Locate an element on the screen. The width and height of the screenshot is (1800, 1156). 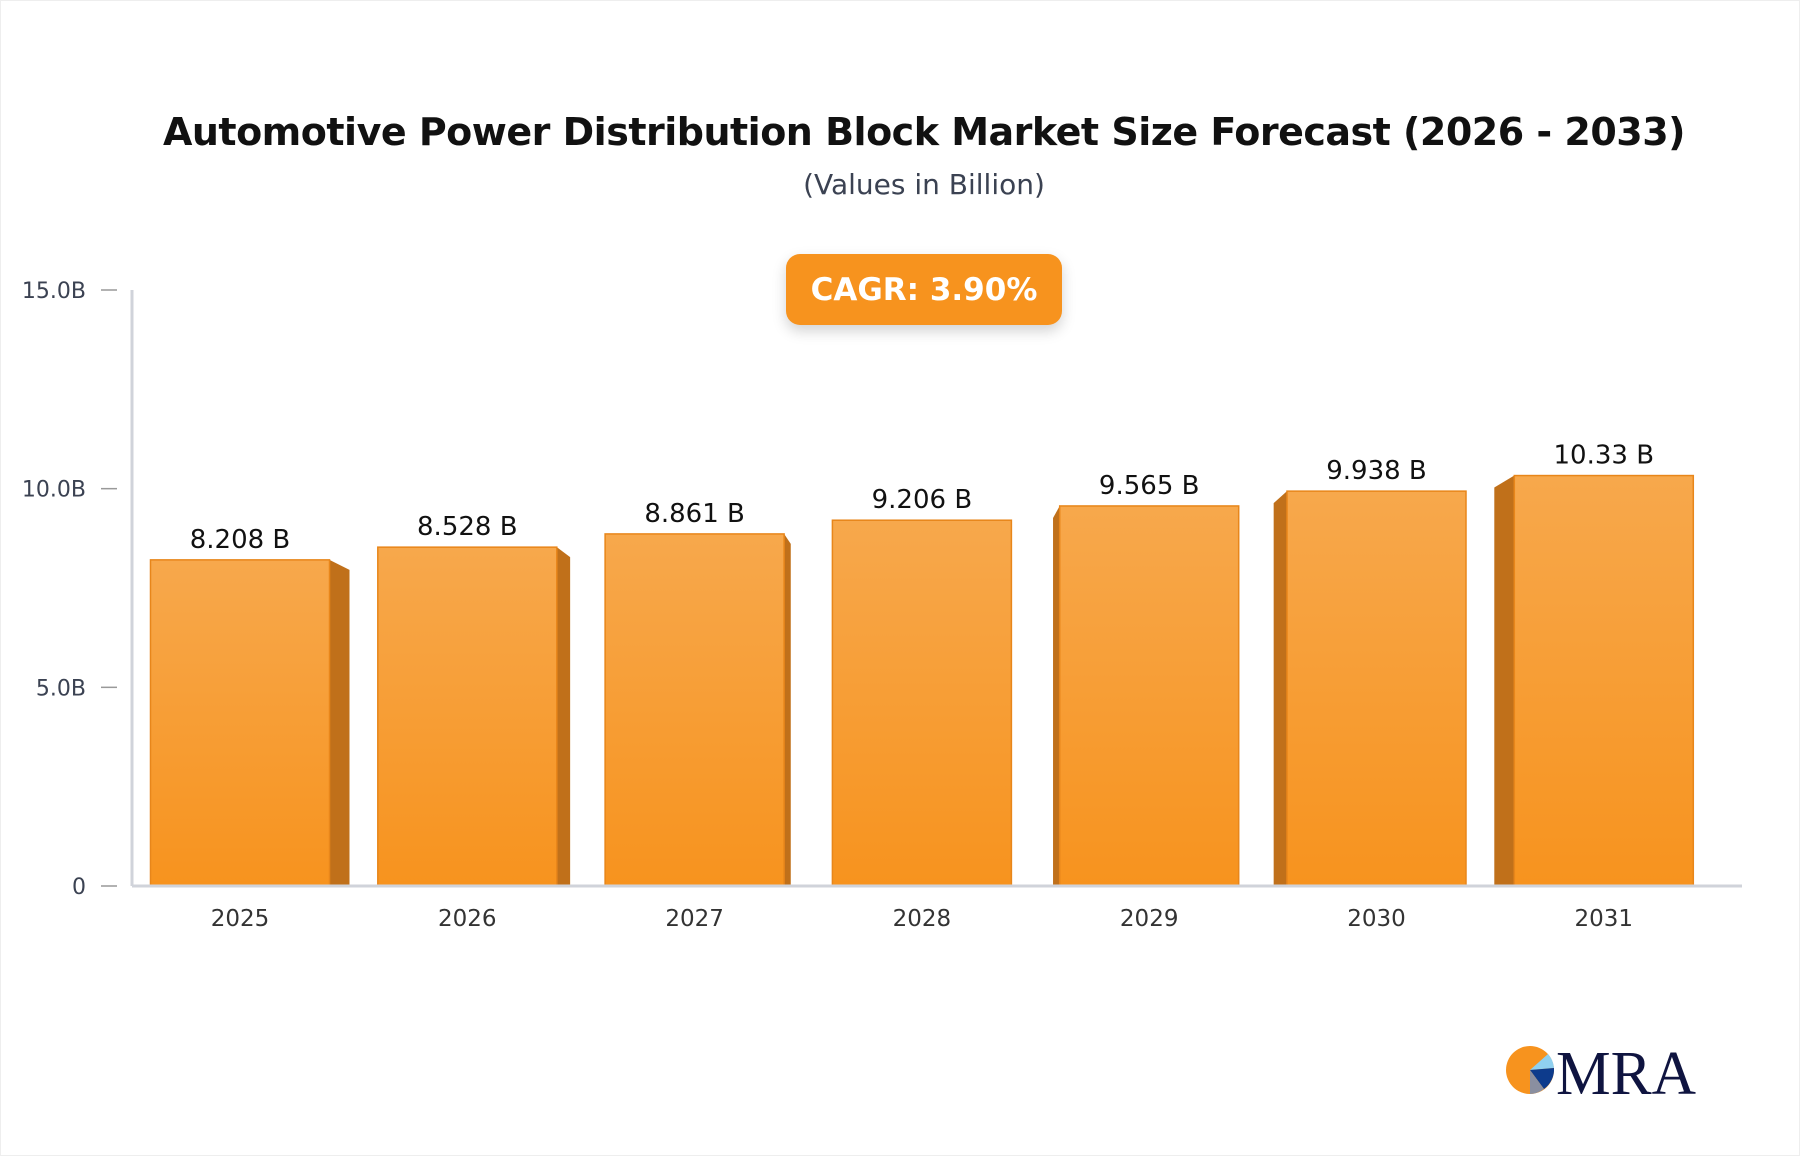
bar-group: 8.528 B is located at coordinates (474, 699).